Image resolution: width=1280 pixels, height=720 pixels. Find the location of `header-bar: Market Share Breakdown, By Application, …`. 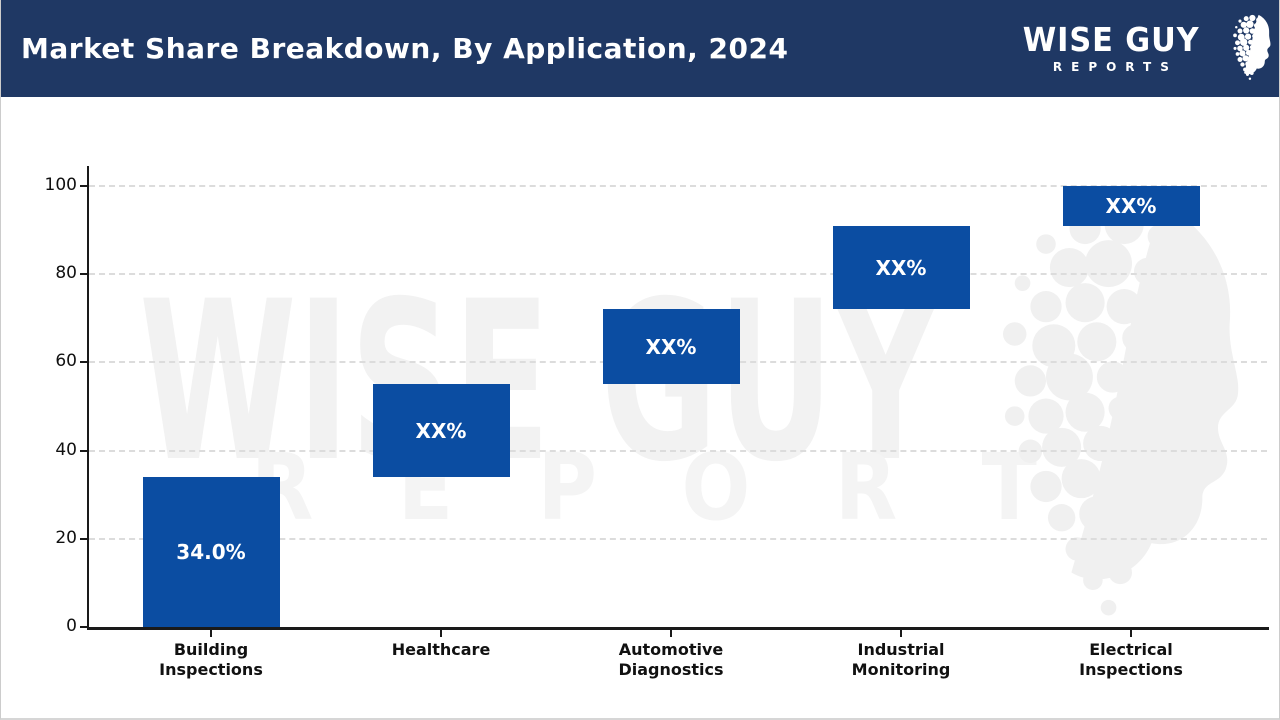

header-bar: Market Share Breakdown, By Application, … is located at coordinates (640, 48).